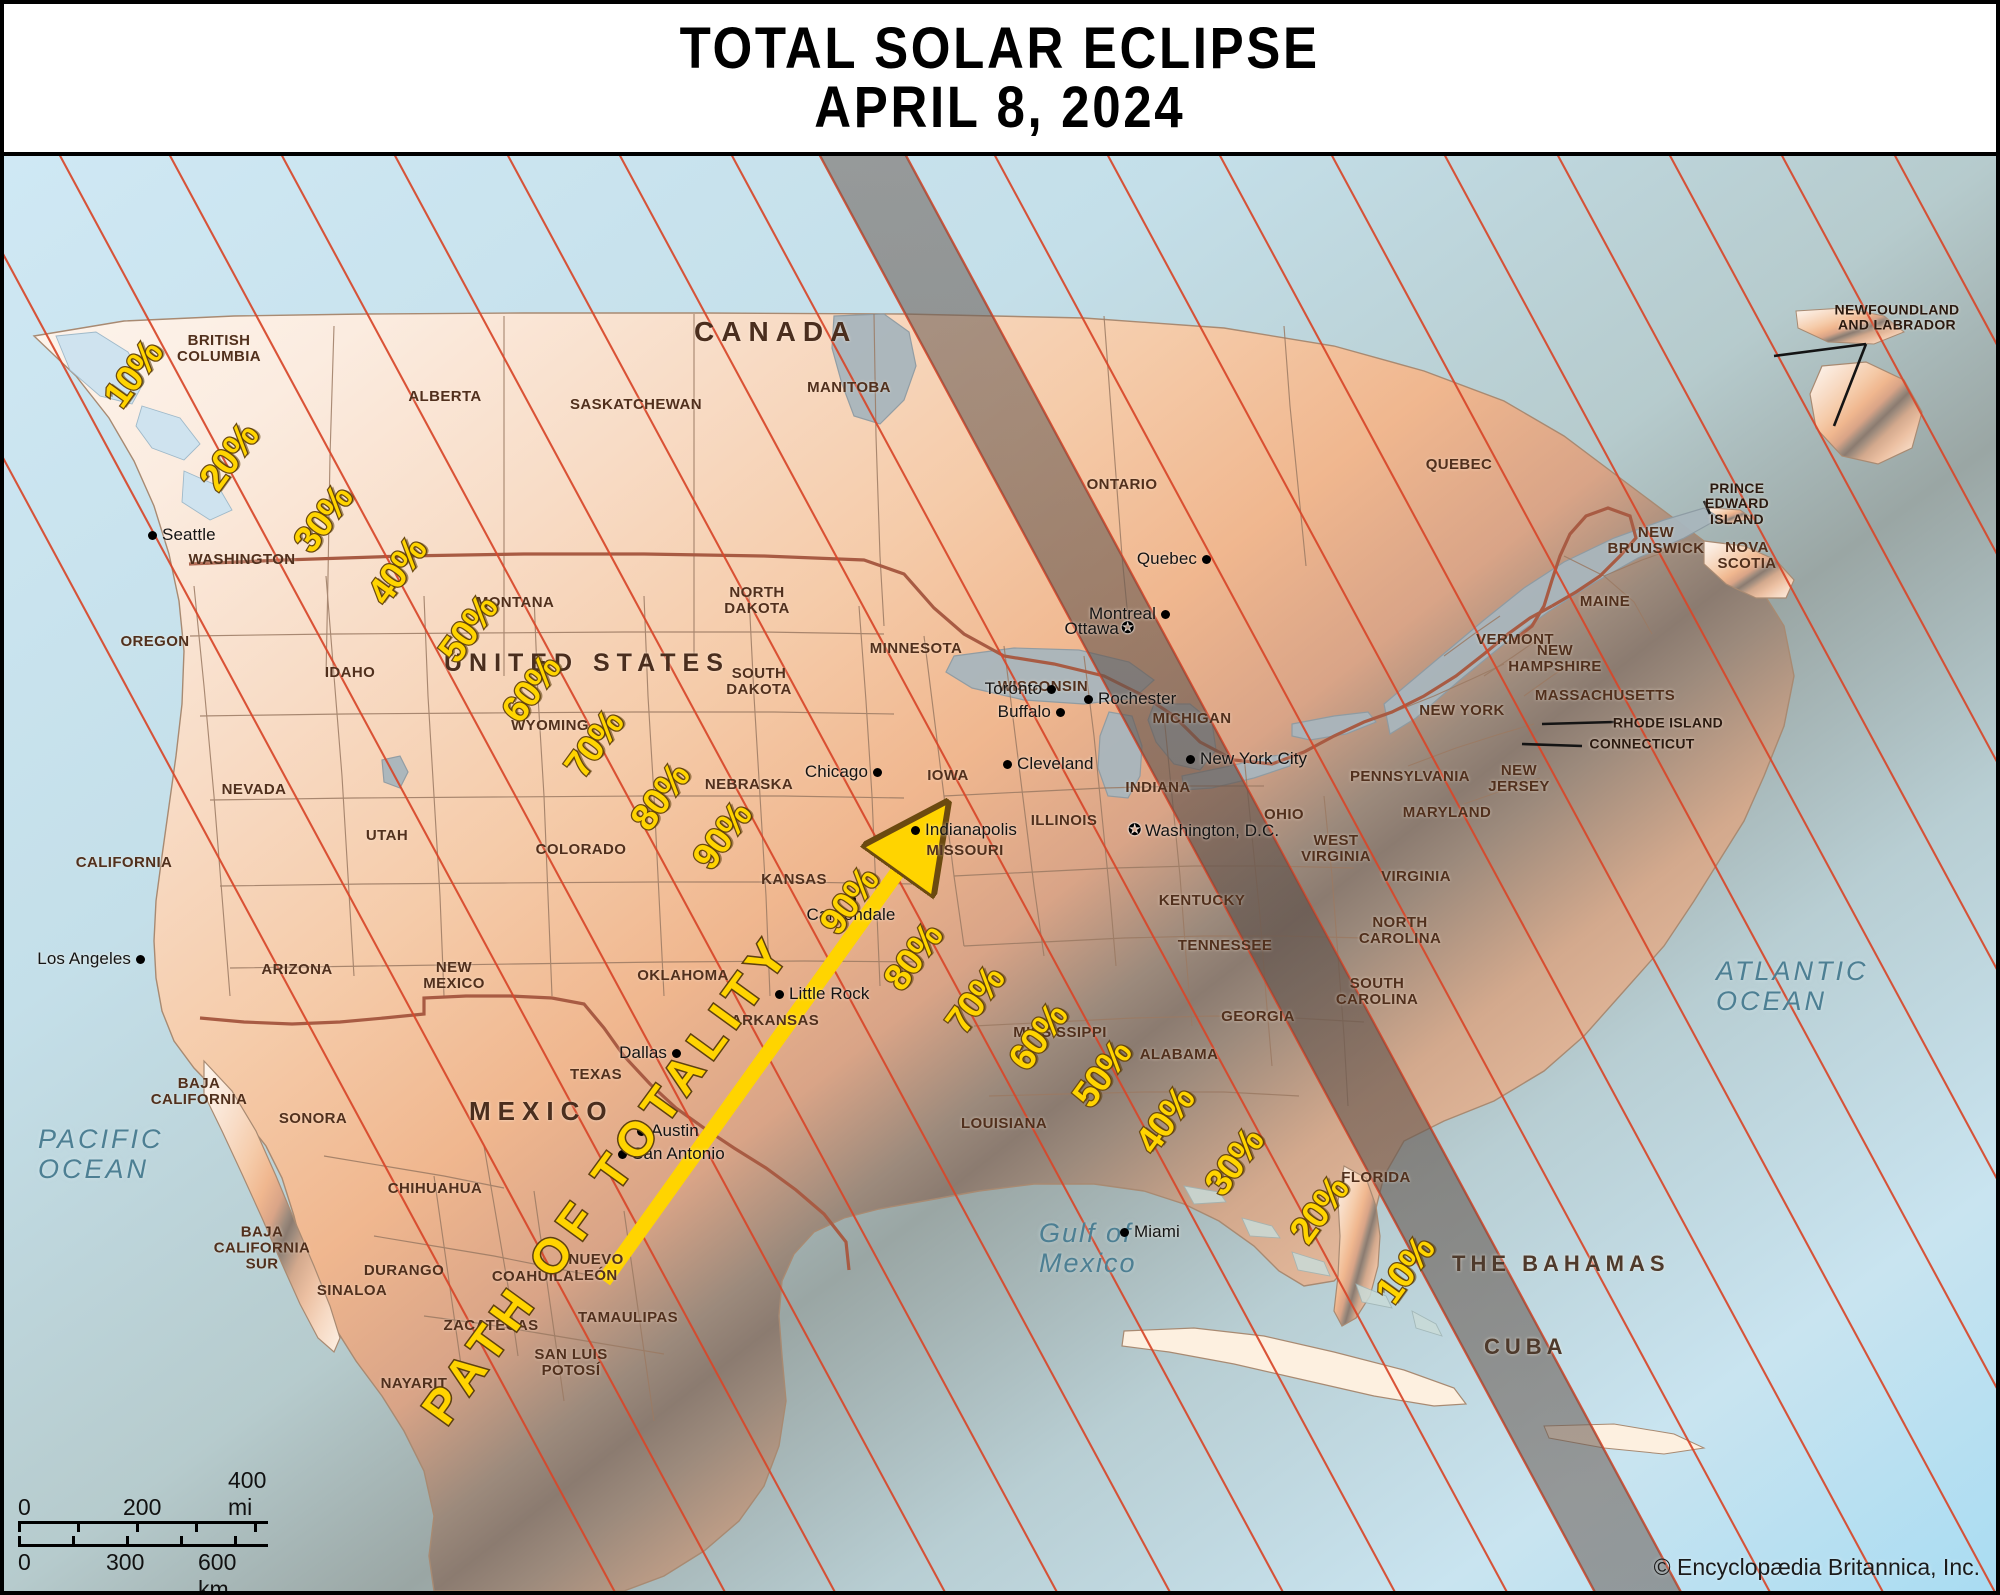 This screenshot has height=1595, width=2000. I want to click on scale-mi-200: 200, so click(142, 1507).